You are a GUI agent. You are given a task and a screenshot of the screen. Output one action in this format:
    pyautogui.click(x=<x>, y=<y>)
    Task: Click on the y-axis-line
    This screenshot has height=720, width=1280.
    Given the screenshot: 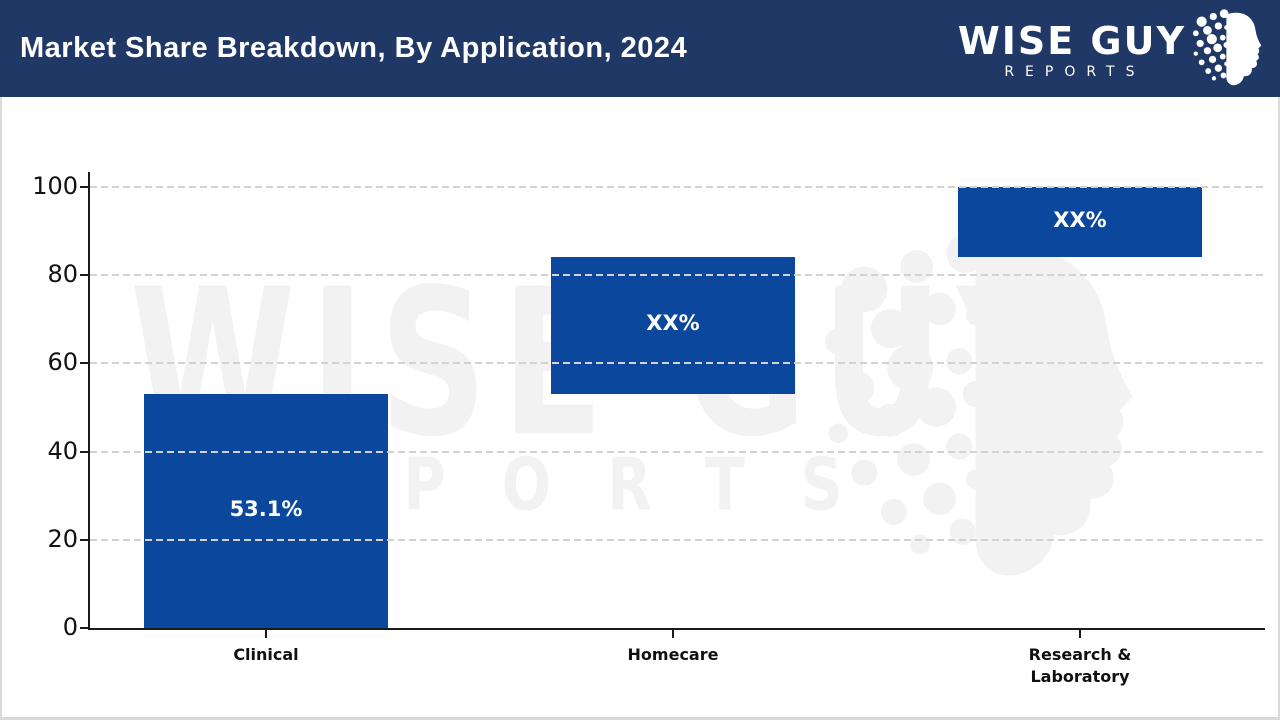 What is the action you would take?
    pyautogui.click(x=89, y=401)
    